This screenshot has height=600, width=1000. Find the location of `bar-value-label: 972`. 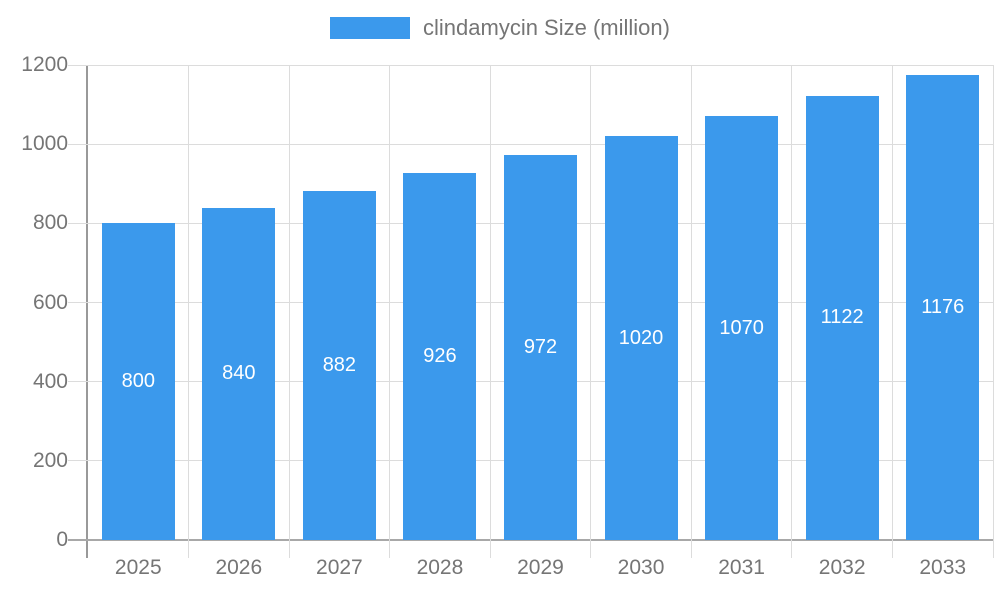

bar-value-label: 972 is located at coordinates (540, 347).